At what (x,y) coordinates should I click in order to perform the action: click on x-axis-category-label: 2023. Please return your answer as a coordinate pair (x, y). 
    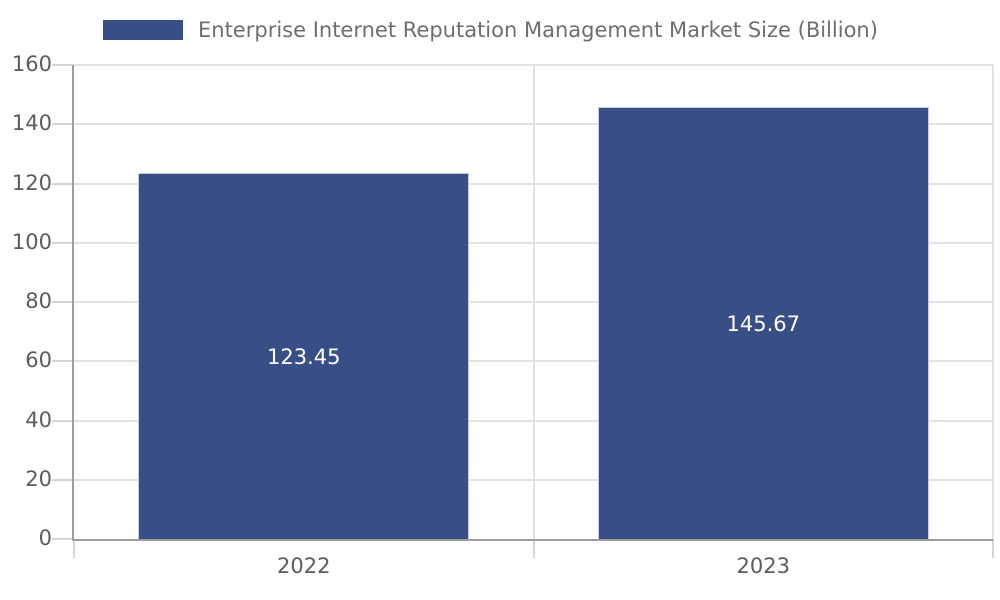
    Looking at the image, I should click on (763, 566).